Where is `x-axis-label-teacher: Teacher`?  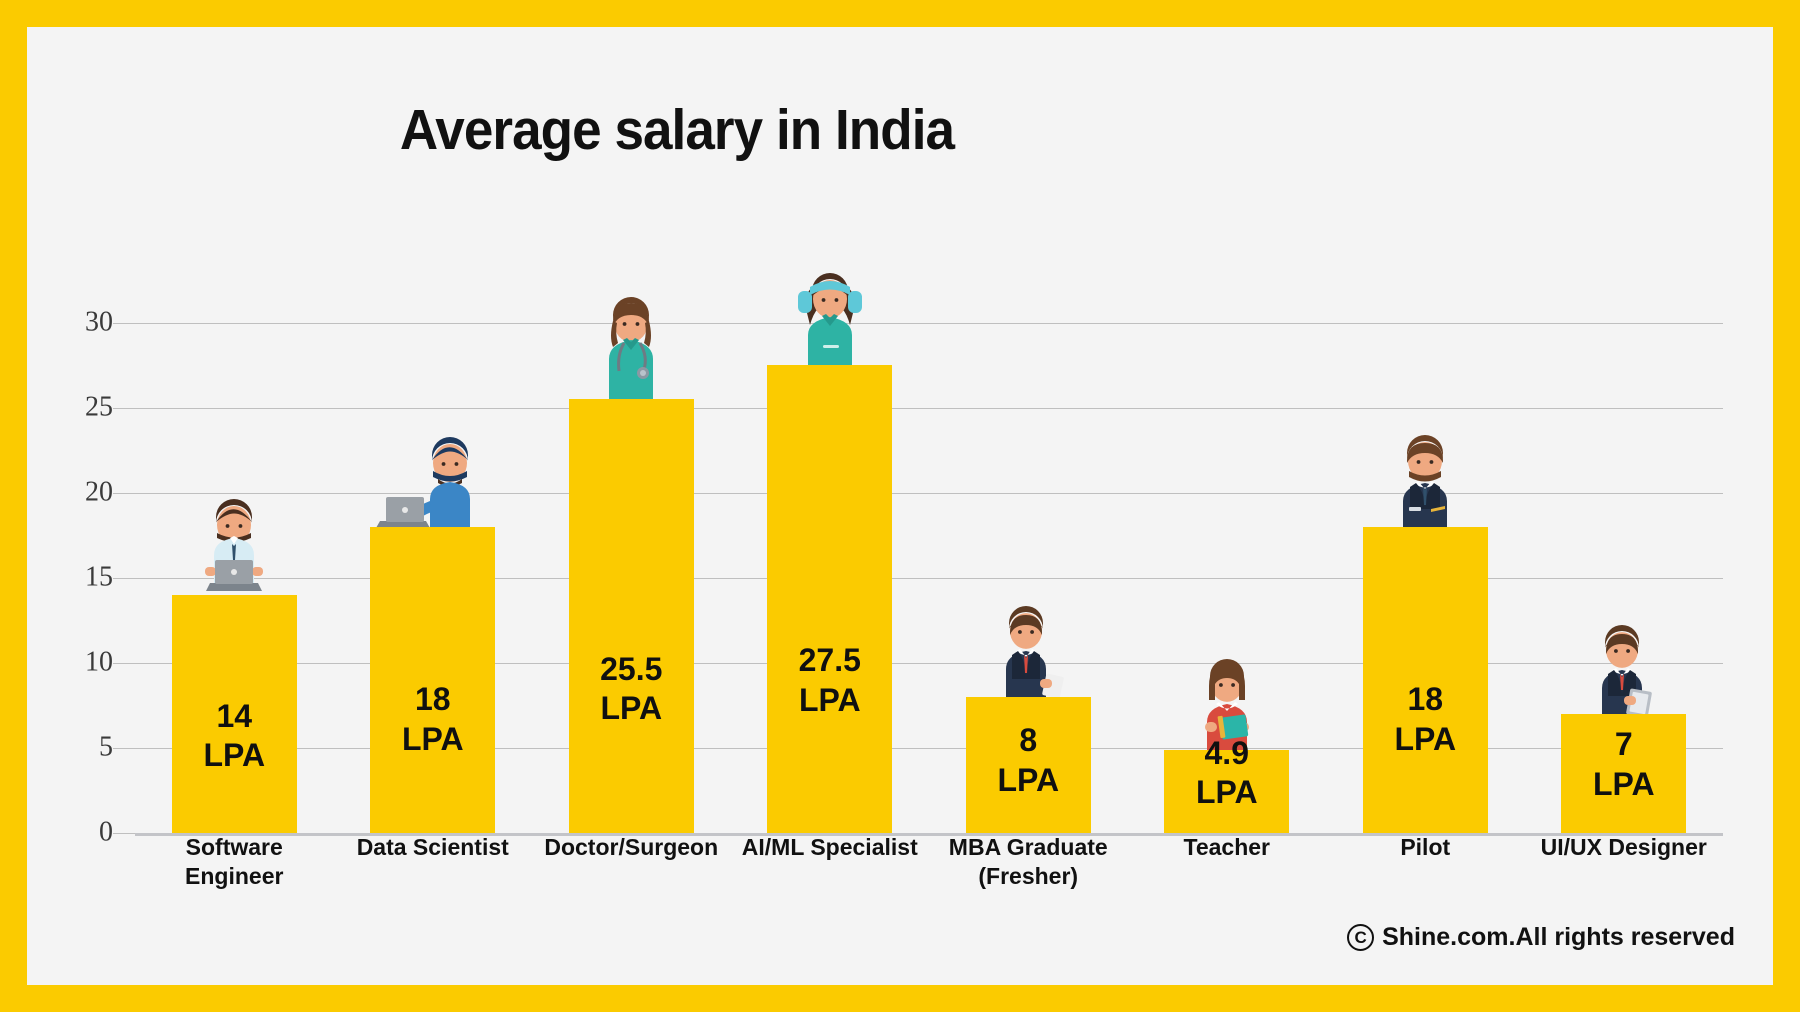 x-axis-label-teacher: Teacher is located at coordinates (1227, 847).